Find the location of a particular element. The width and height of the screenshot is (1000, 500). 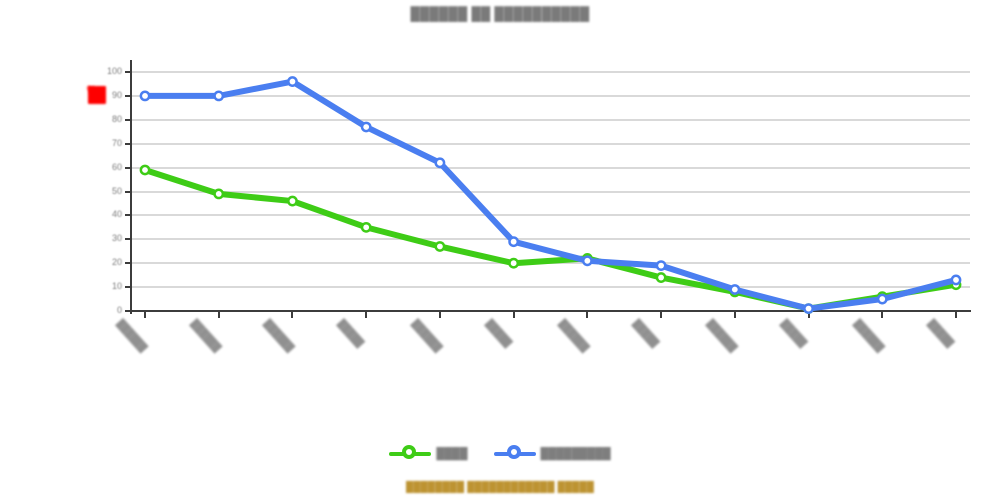

x-tick-label-1: ██████ is located at coordinates (206, 336).